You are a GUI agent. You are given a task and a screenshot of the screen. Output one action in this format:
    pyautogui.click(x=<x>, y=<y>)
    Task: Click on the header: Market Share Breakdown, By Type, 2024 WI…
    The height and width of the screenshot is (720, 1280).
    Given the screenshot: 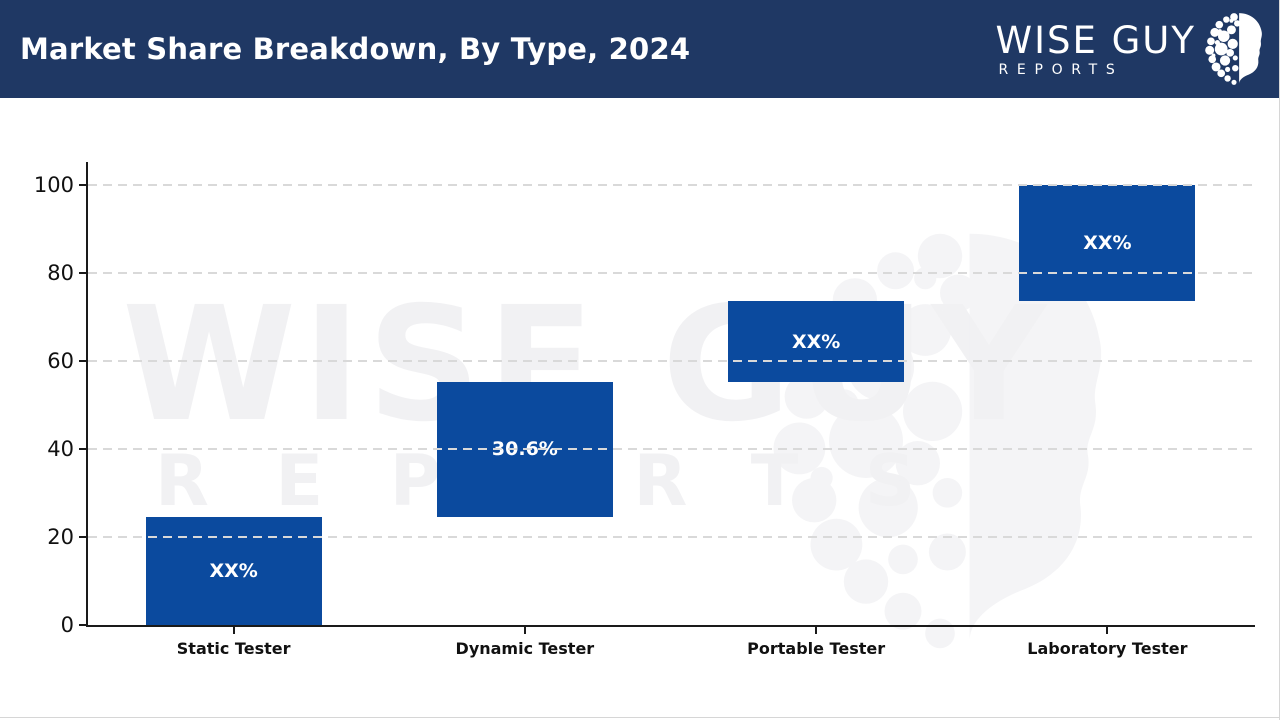 What is the action you would take?
    pyautogui.click(x=639, y=49)
    